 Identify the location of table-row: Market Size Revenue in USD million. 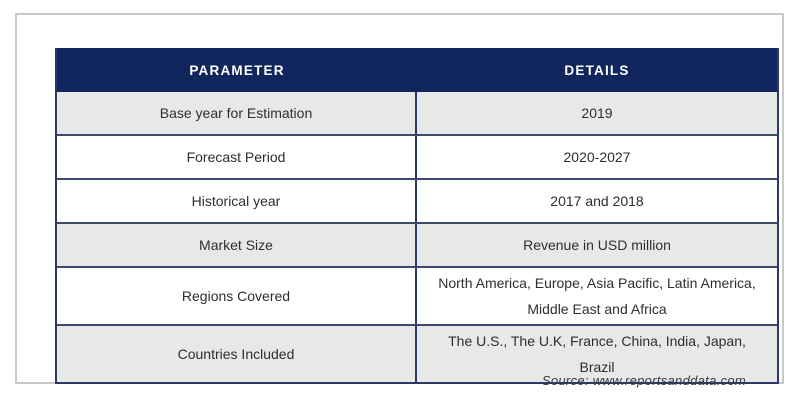
(417, 244).